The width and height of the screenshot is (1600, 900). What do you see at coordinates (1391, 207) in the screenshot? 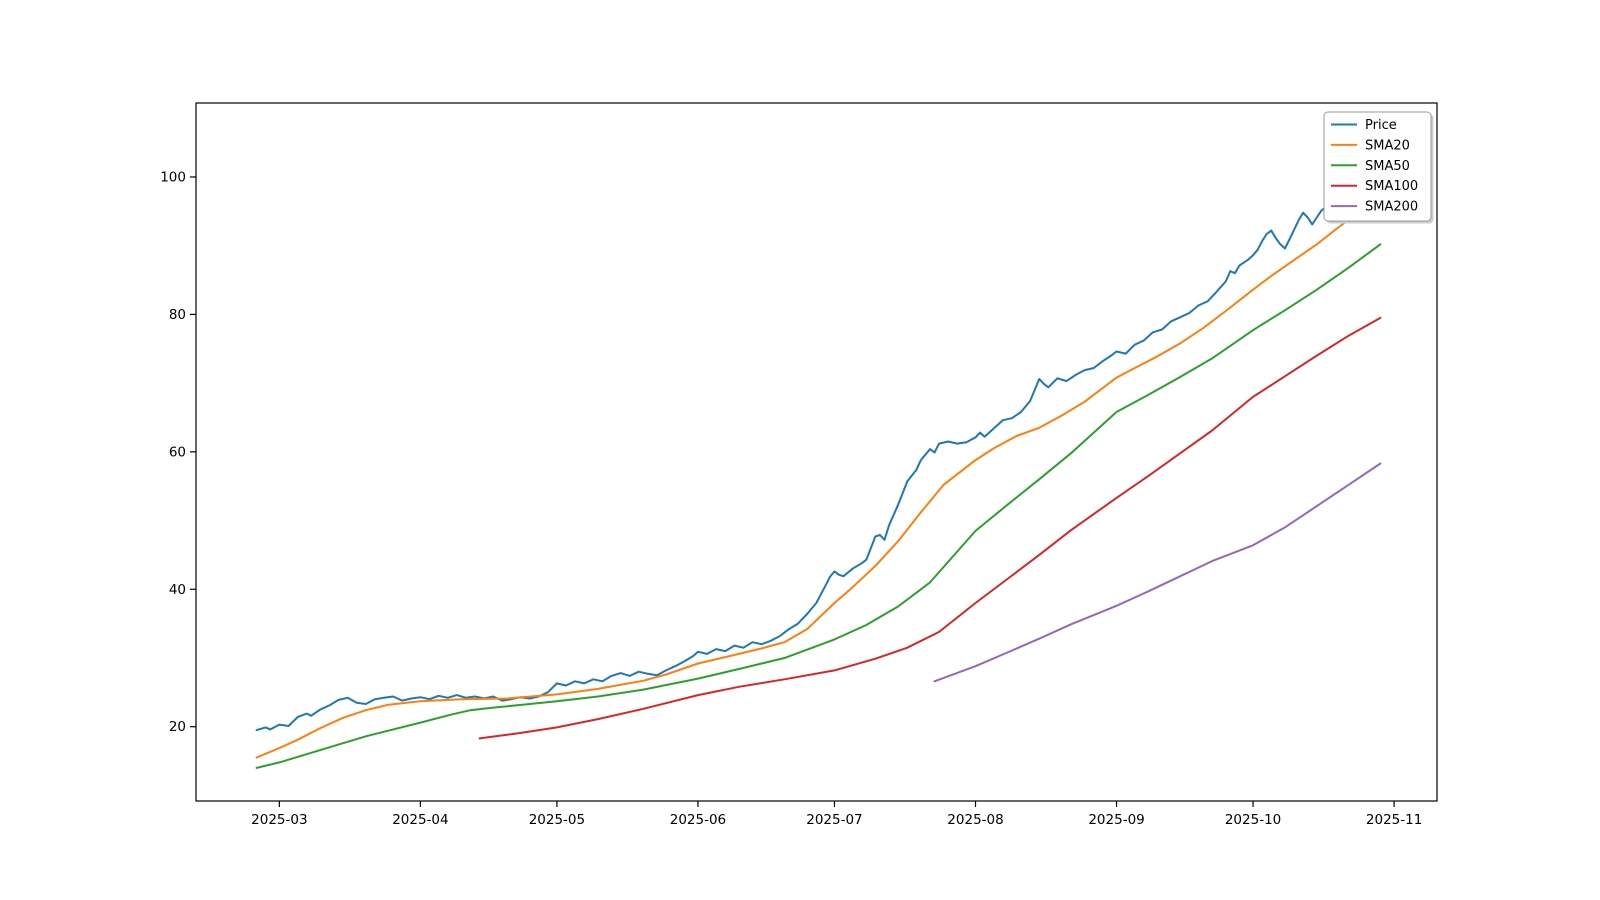
I see `legend-label: SMA200` at bounding box center [1391, 207].